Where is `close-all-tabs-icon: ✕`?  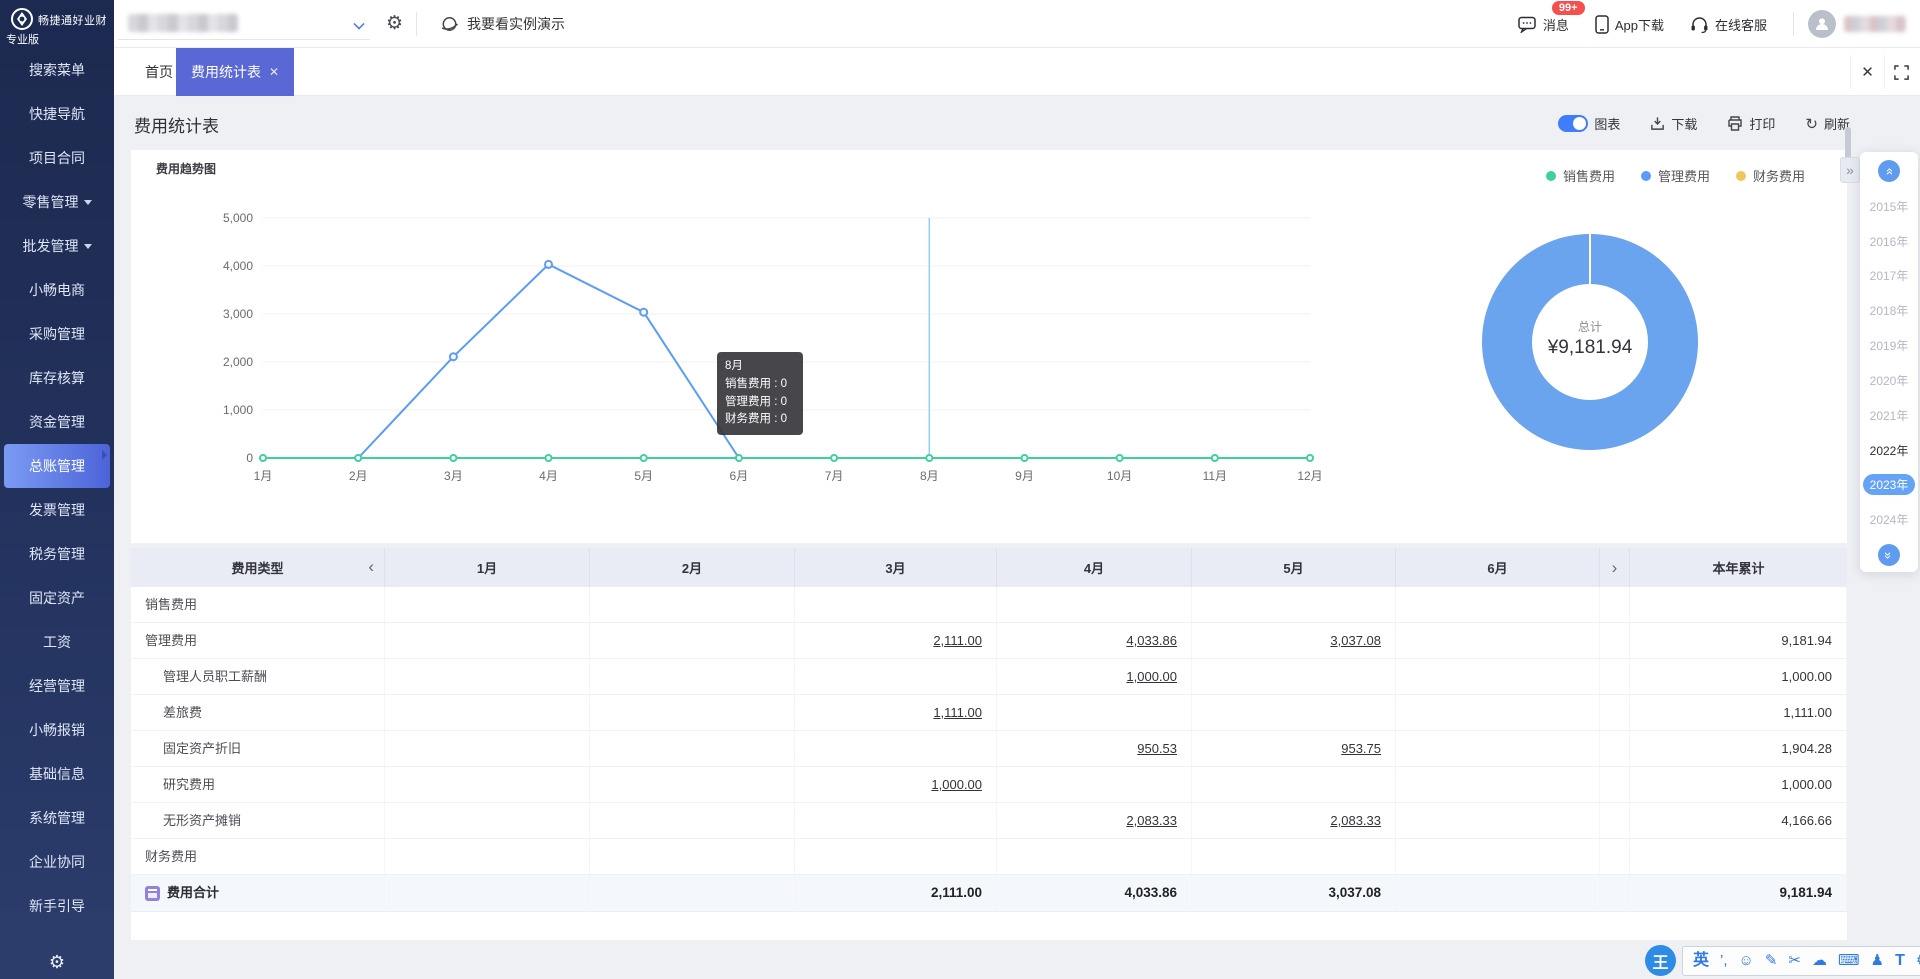
close-all-tabs-icon: ✕ is located at coordinates (1867, 72).